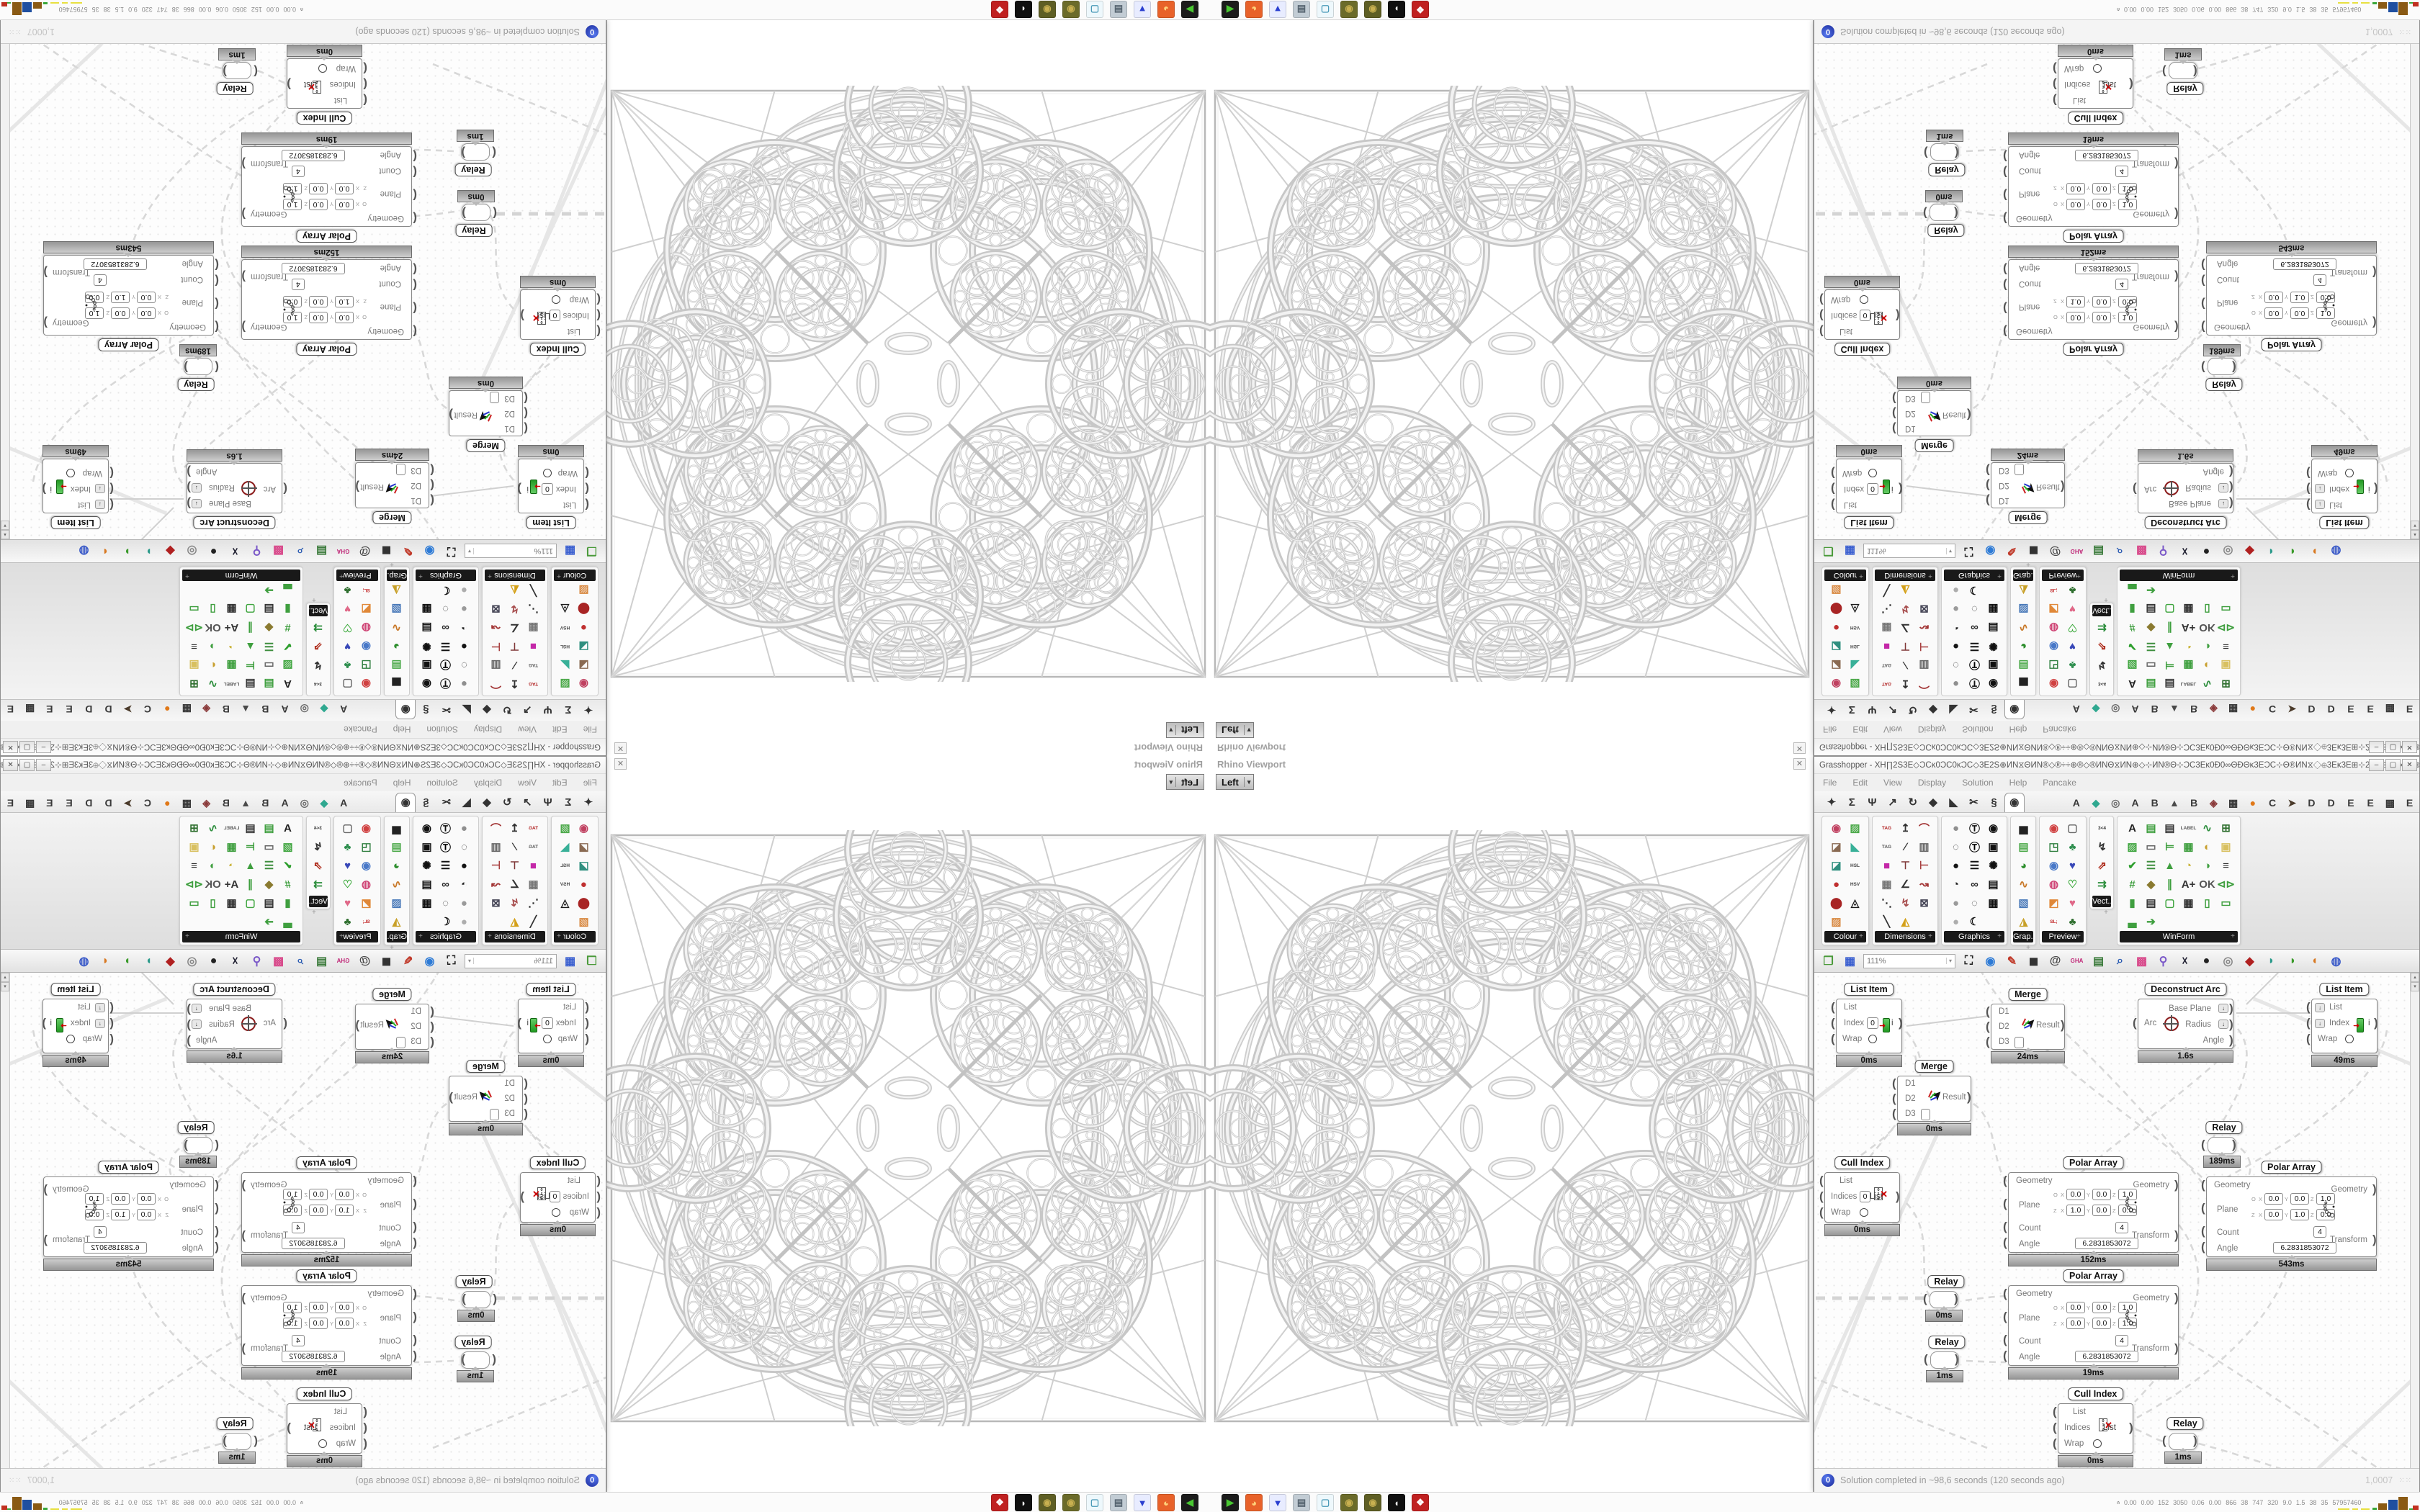 The width and height of the screenshot is (2420, 1512). Describe the element at coordinates (128, 803) in the screenshot. I see `tab-plugin-11: ➤` at that location.